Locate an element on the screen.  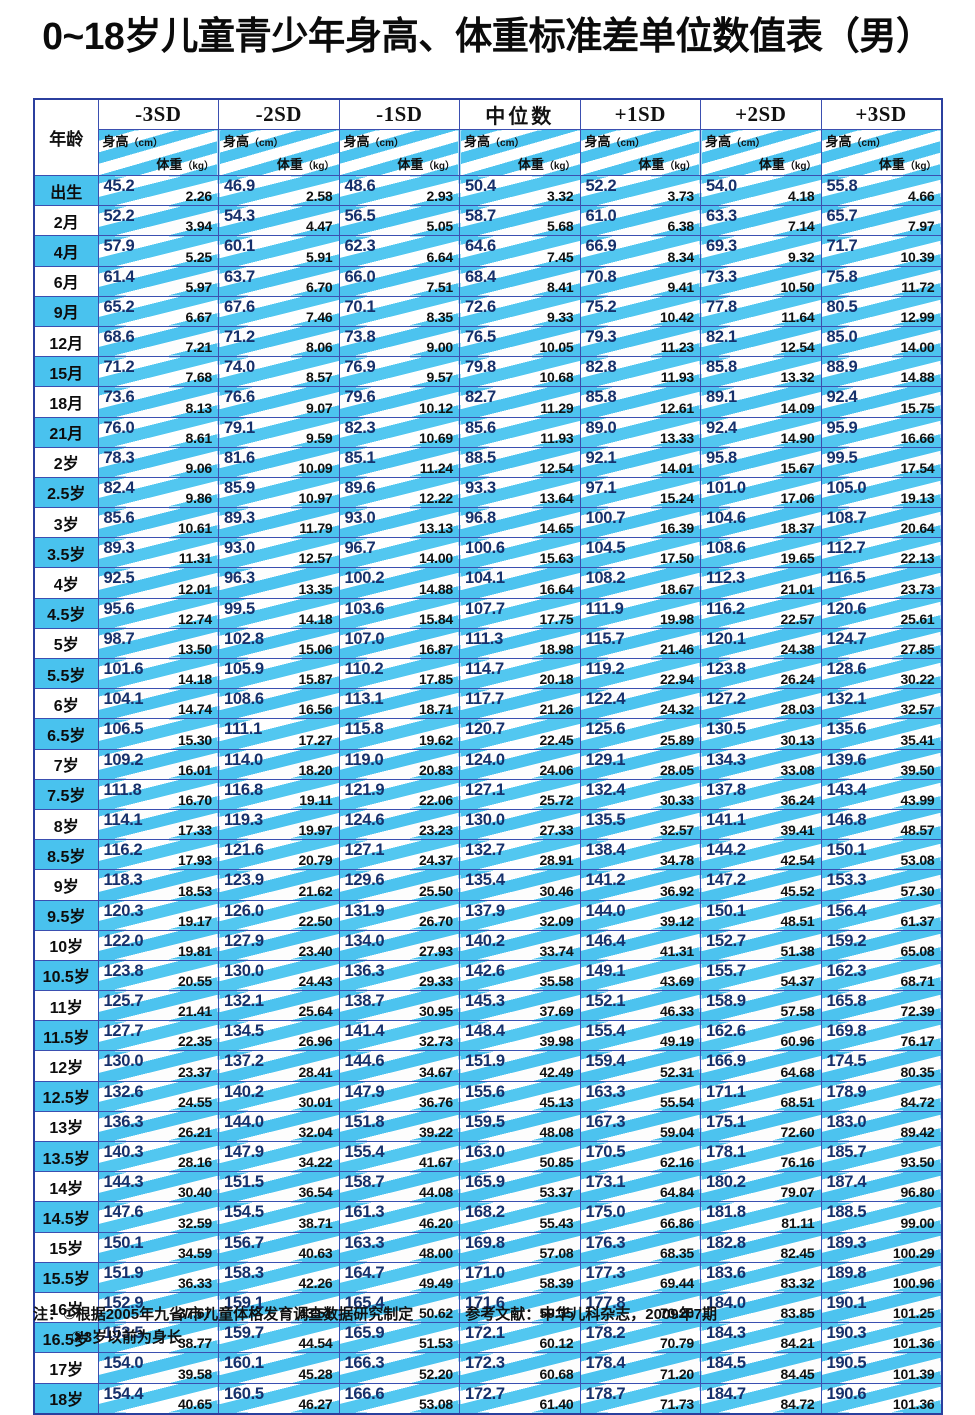
weight-value: 23.40 is located at coordinates (315, 950).